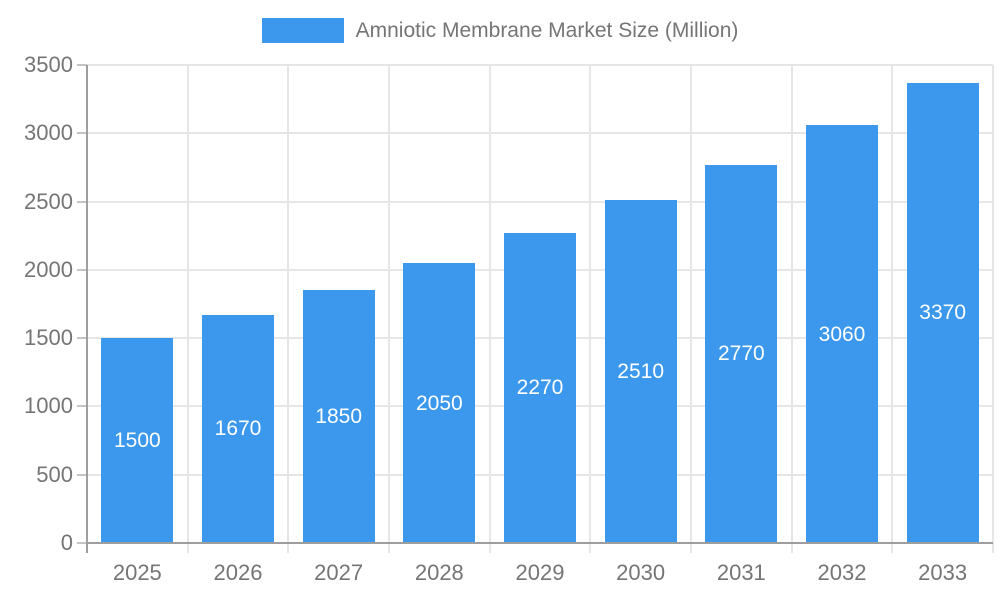  Describe the element at coordinates (641, 572) in the screenshot. I see `x-axis-tick-label: 2030` at that location.